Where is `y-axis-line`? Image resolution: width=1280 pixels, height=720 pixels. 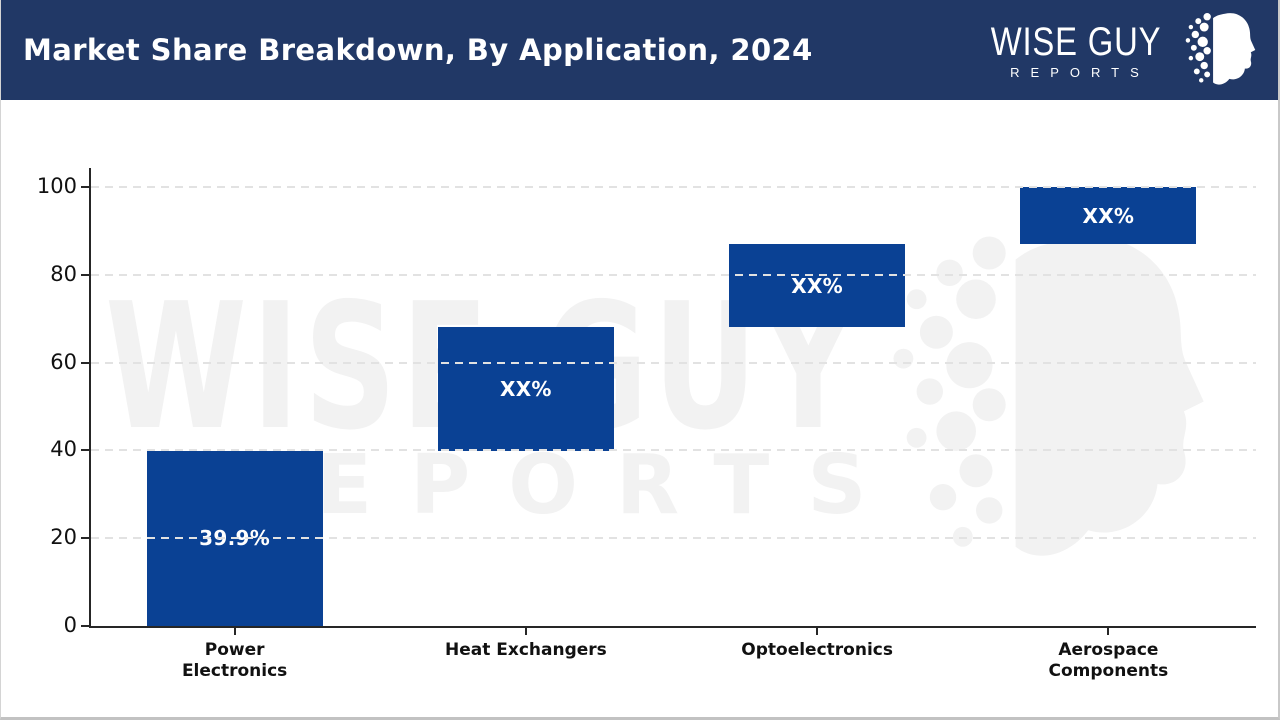 y-axis-line is located at coordinates (90, 398).